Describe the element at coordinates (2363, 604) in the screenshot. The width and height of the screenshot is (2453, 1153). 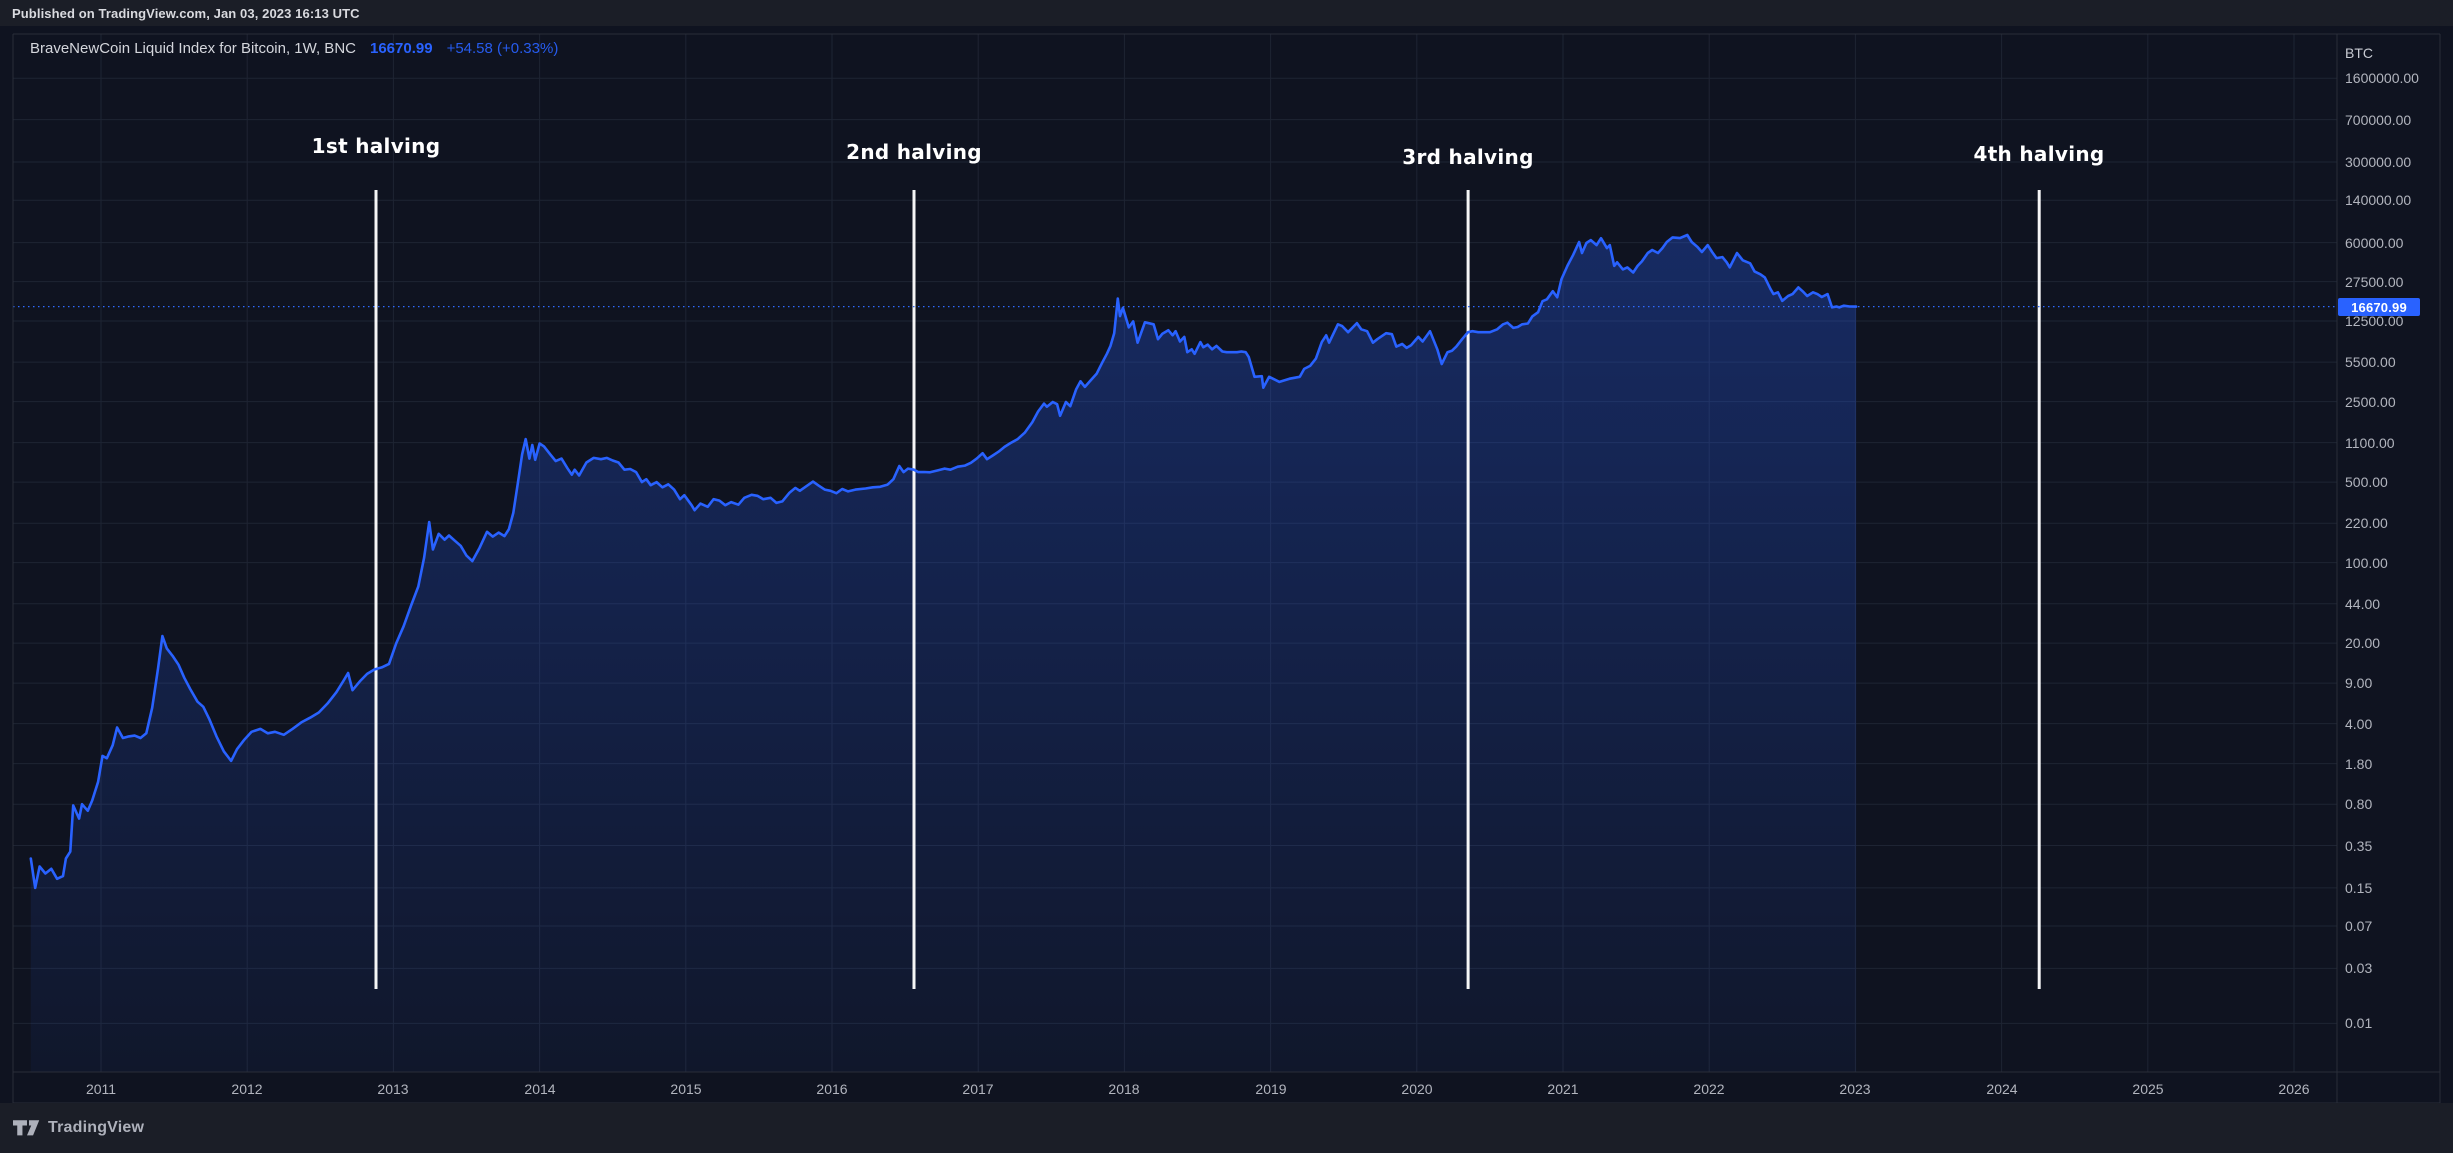
I see `y-axis-tick-label: 44.00` at that location.